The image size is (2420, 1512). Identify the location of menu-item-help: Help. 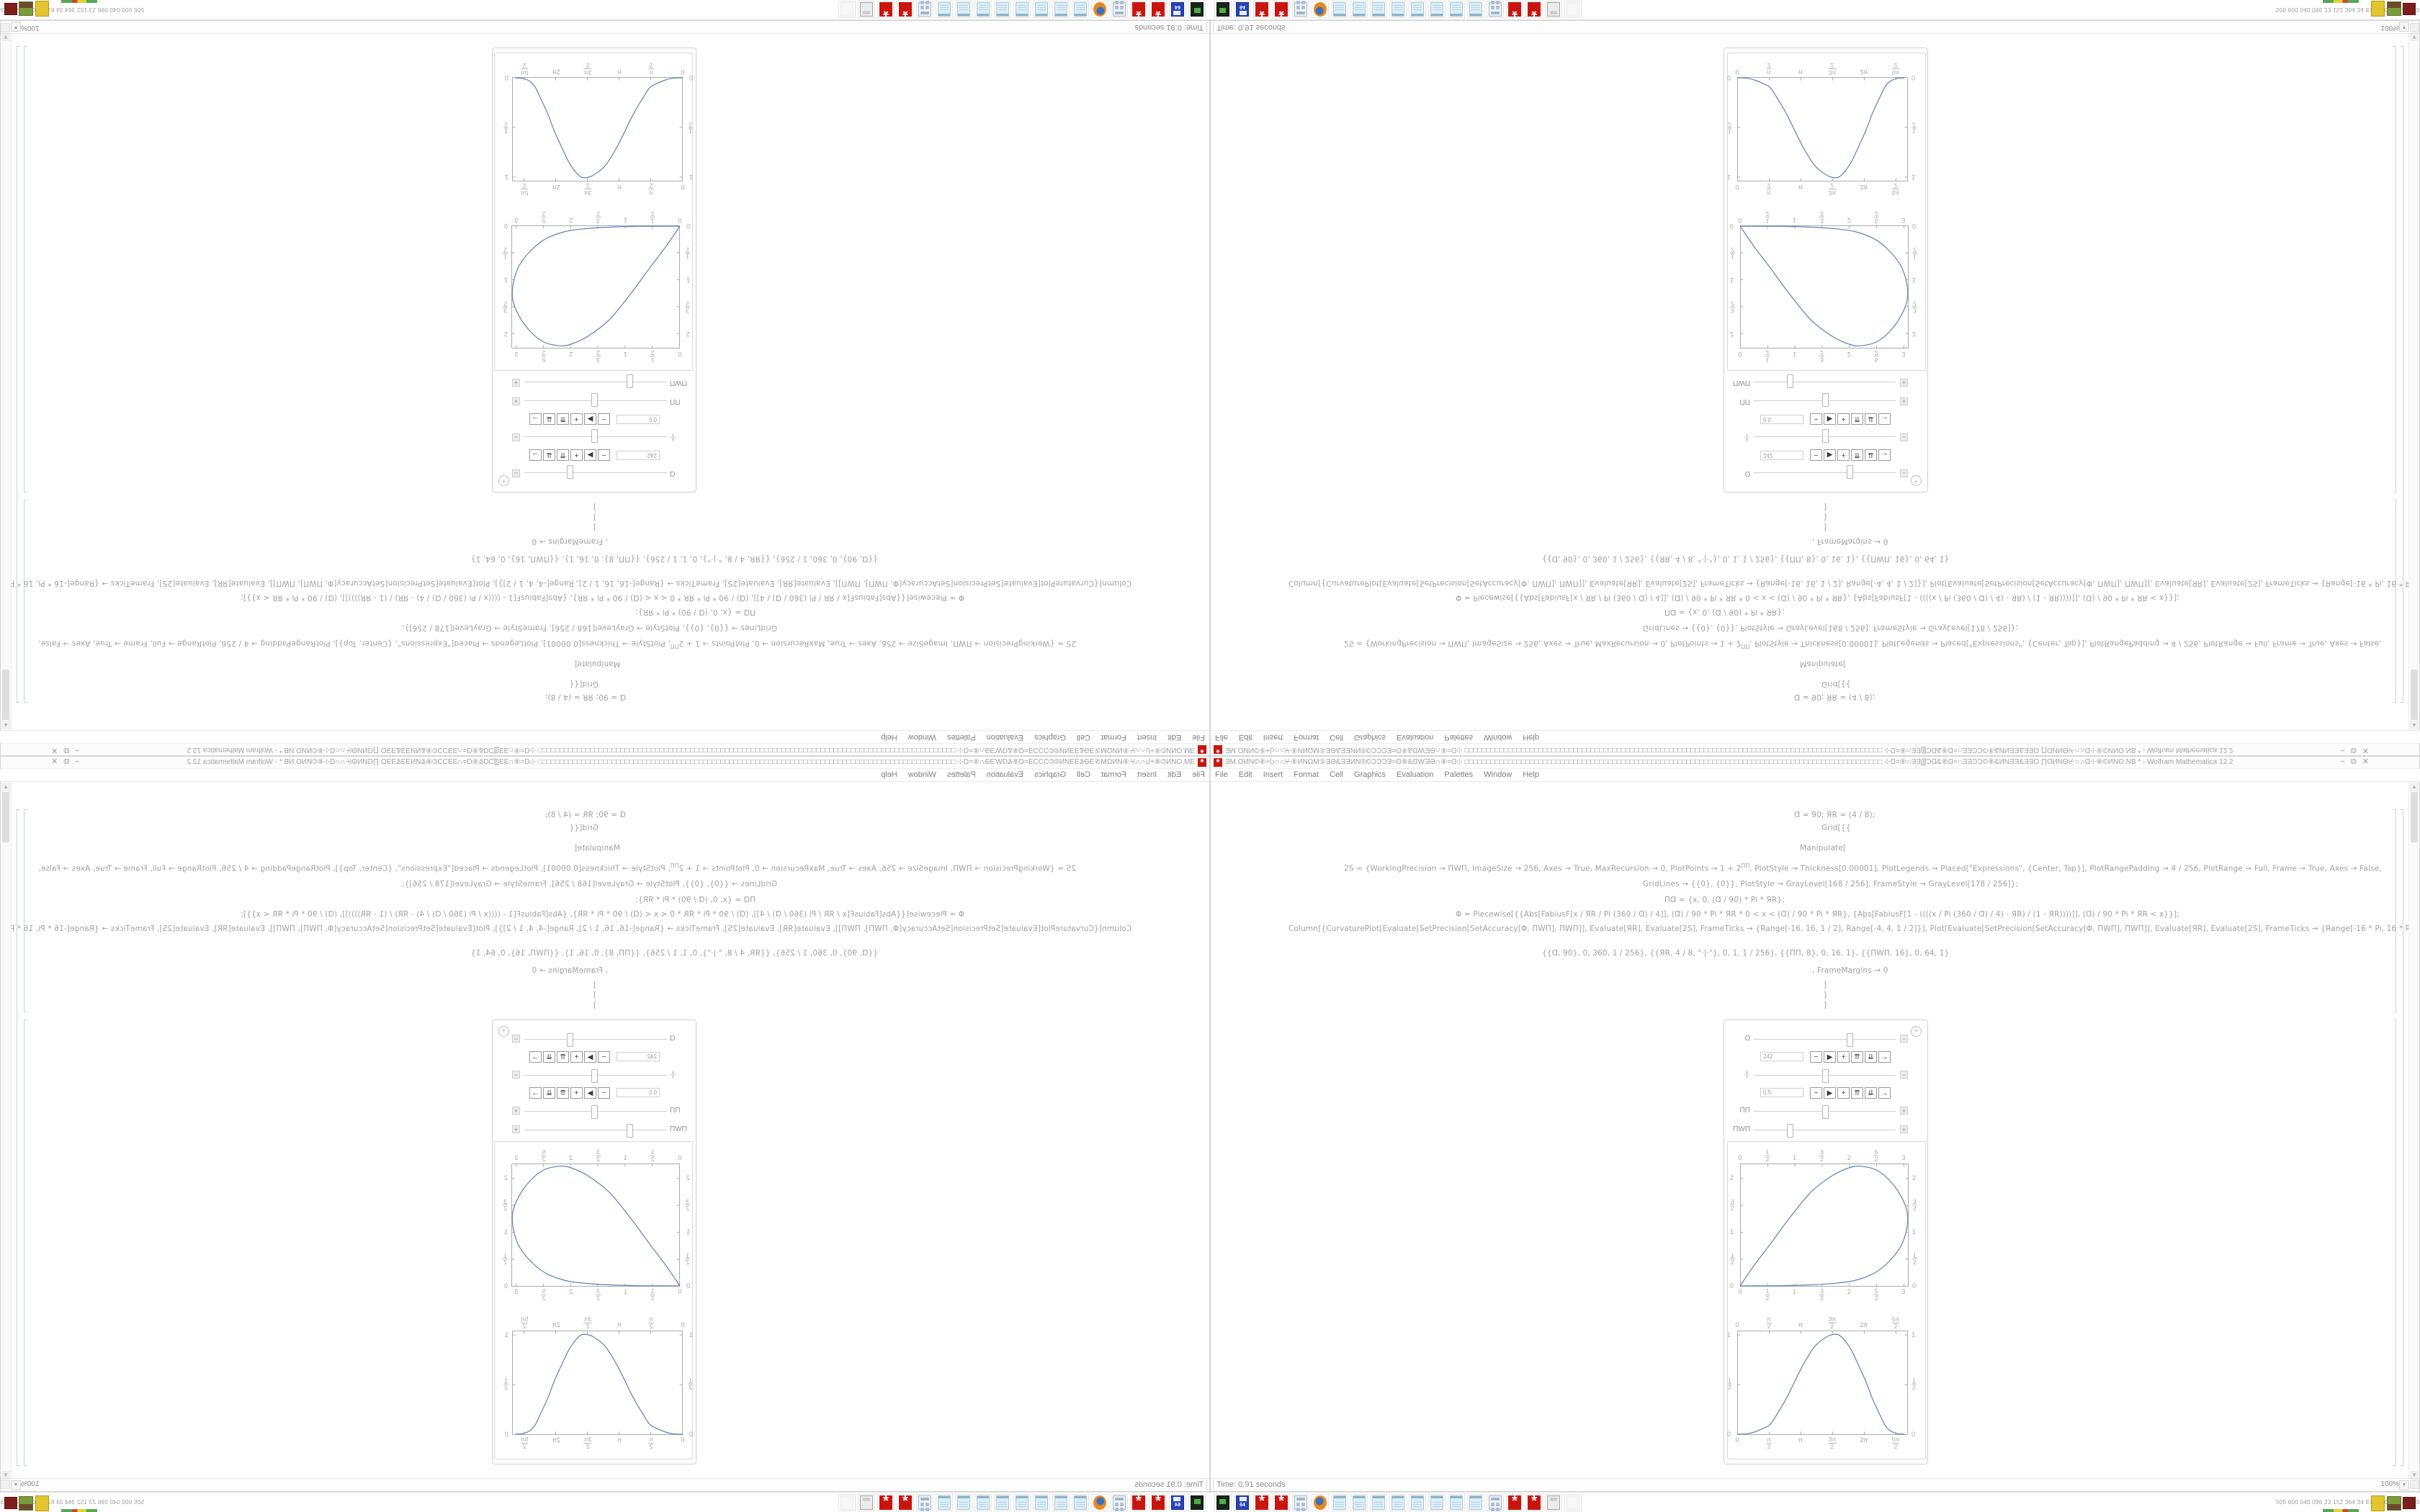
(1531, 774).